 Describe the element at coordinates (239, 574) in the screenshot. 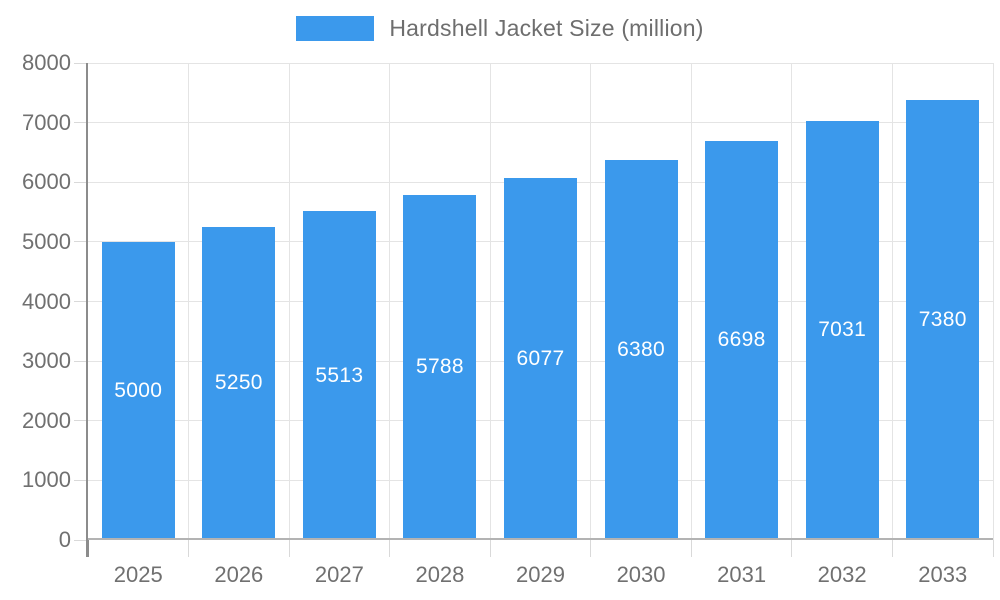

I see `x-axis-label: 2026` at that location.